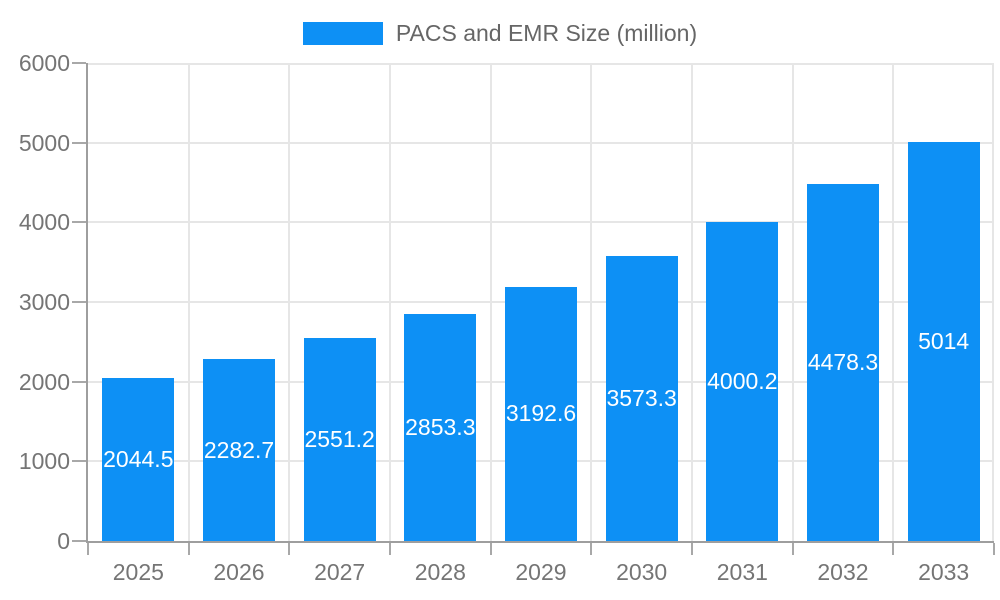 The height and width of the screenshot is (600, 1000). What do you see at coordinates (44, 142) in the screenshot?
I see `y-axis-tick-label: 5000` at bounding box center [44, 142].